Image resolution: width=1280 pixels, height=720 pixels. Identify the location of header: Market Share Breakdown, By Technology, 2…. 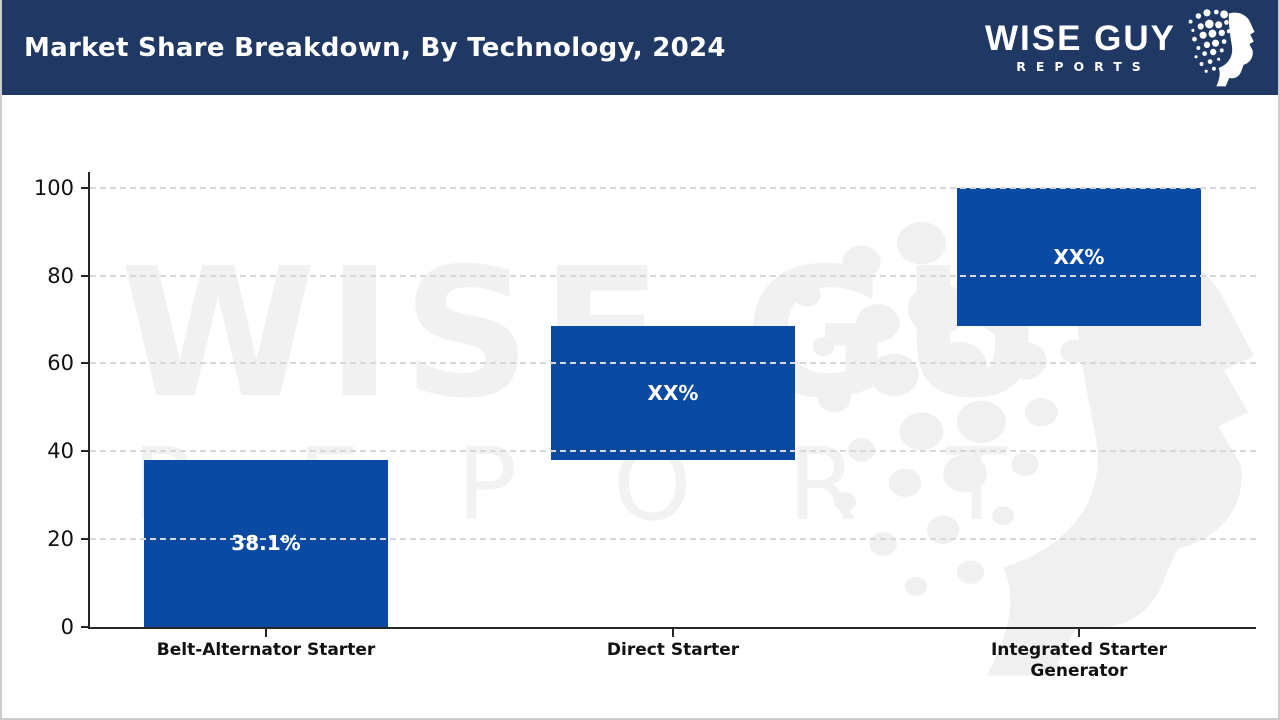
(640, 47).